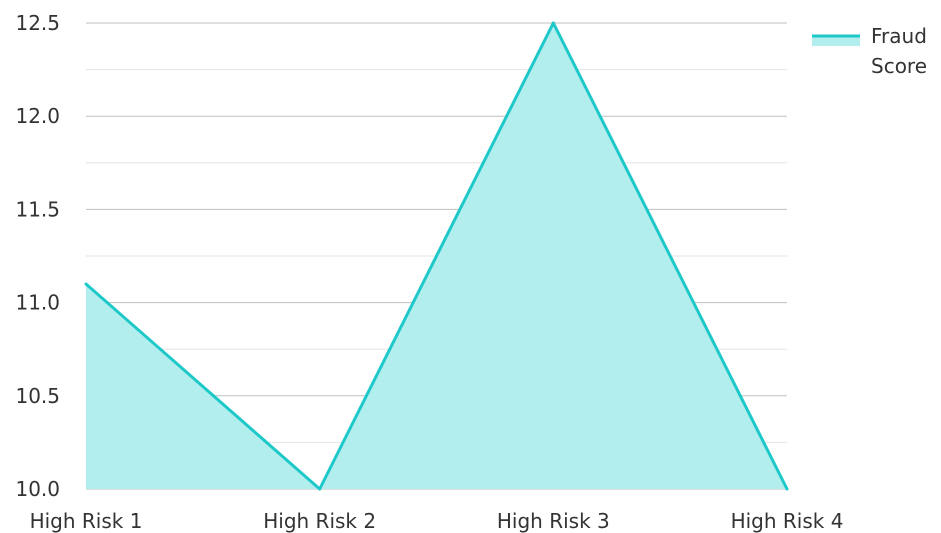 This screenshot has width=941, height=533. Describe the element at coordinates (37, 209) in the screenshot. I see `y-tick-label: 11.5` at that location.